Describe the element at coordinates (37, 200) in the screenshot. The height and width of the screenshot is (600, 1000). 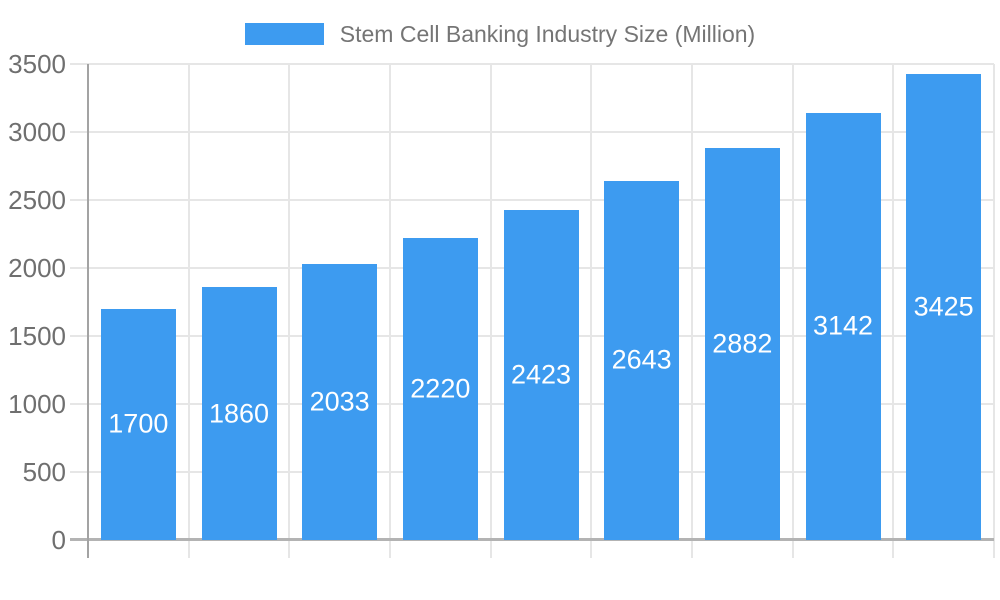
I see `y-axis-label: 2500` at that location.